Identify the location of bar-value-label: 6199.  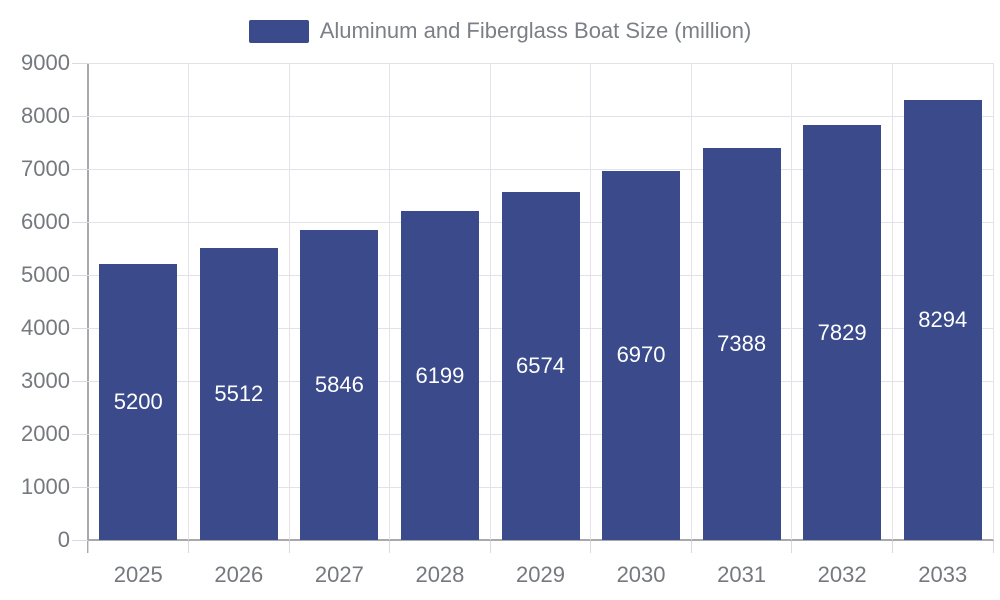
(440, 375).